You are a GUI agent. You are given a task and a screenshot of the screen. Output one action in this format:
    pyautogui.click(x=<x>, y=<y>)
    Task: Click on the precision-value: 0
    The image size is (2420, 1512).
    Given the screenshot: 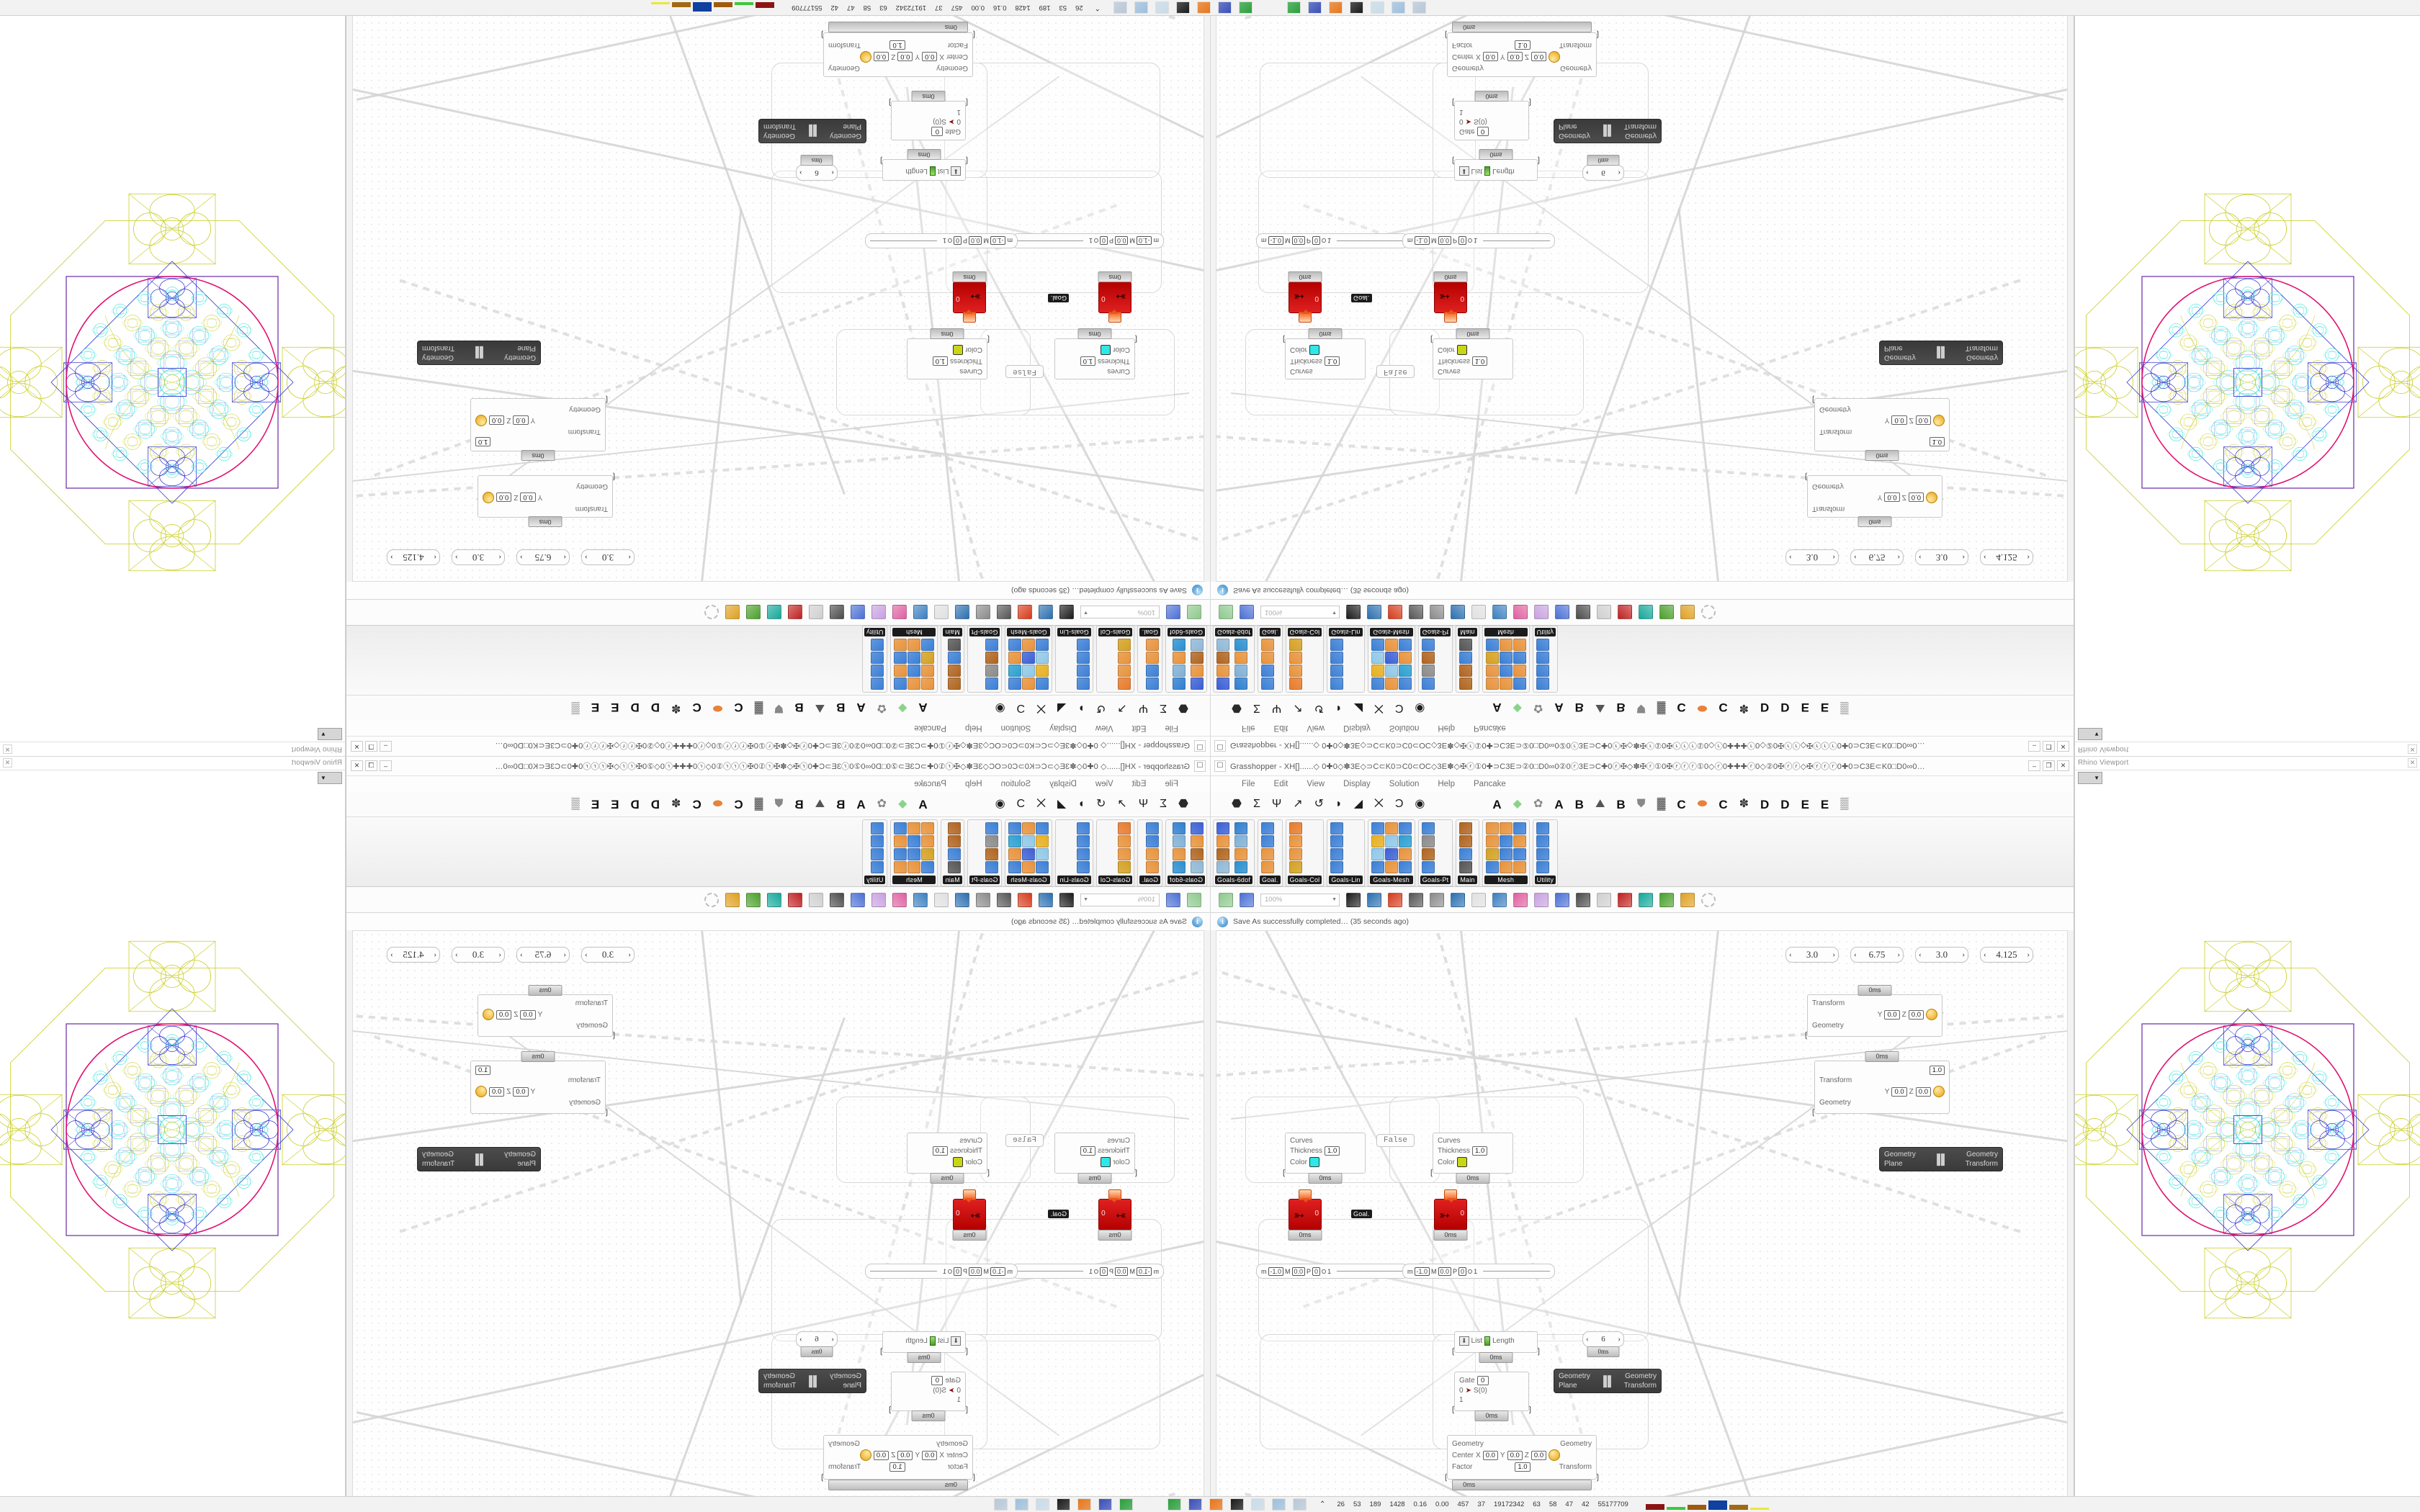 What is the action you would take?
    pyautogui.click(x=1316, y=241)
    